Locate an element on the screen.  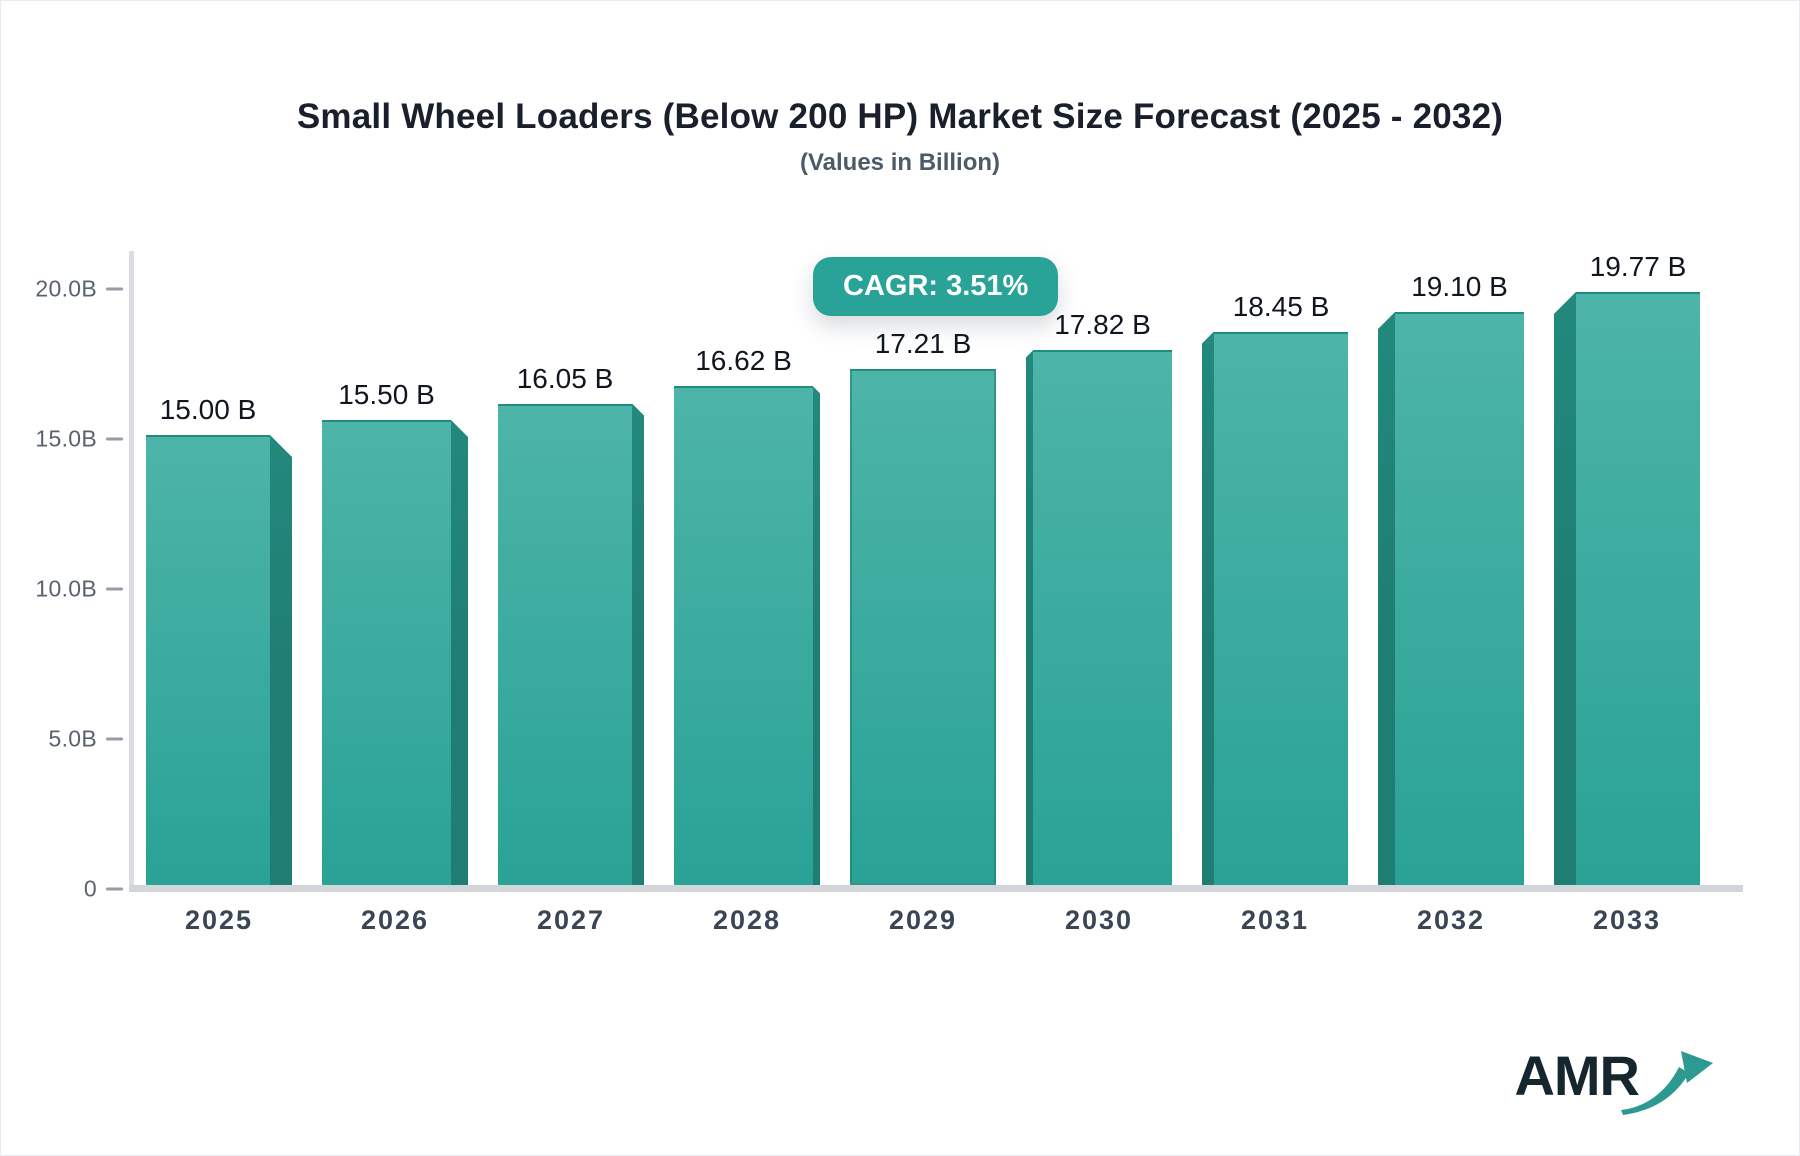
x-axis-baseline is located at coordinates (936, 888).